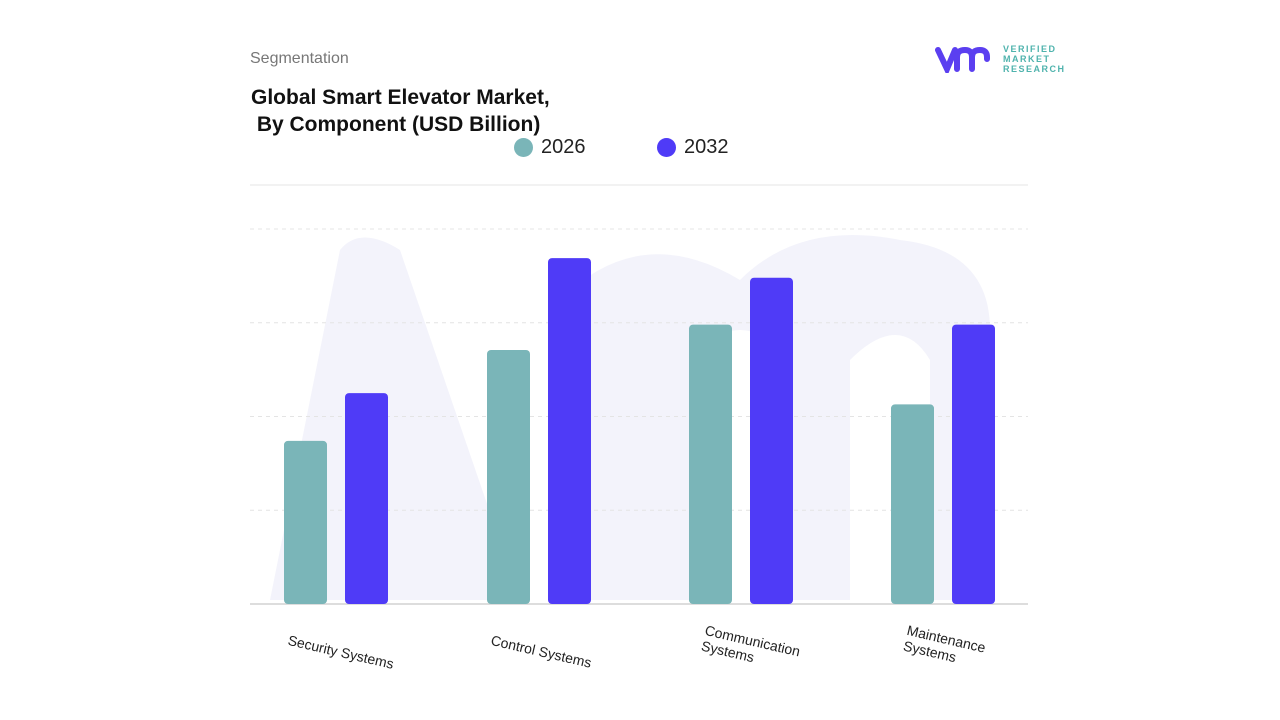 The image size is (1280, 720). What do you see at coordinates (962, 59) in the screenshot?
I see `vmr-logo-icon` at bounding box center [962, 59].